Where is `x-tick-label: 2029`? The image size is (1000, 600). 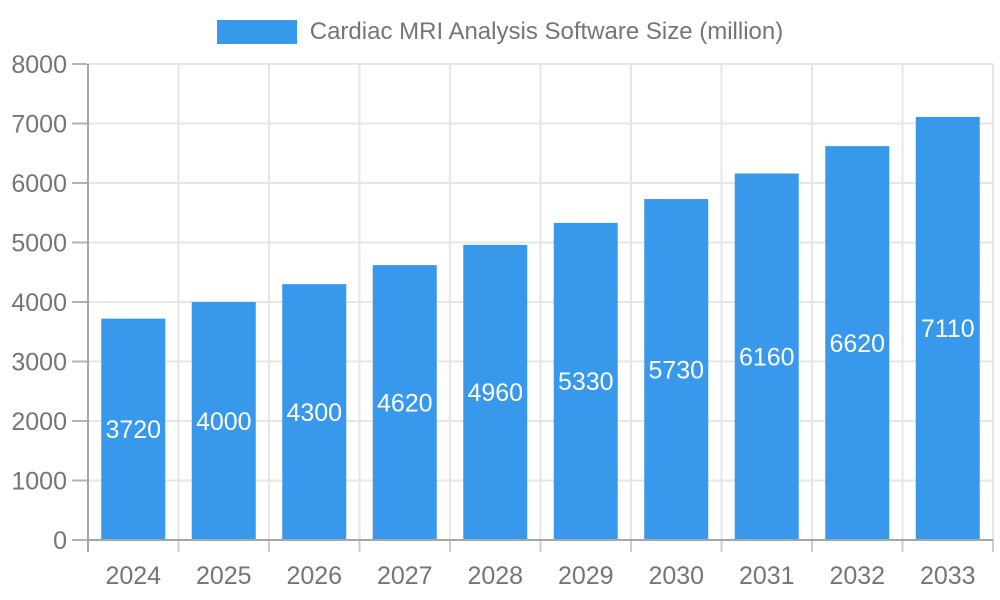
x-tick-label: 2029 is located at coordinates (586, 576).